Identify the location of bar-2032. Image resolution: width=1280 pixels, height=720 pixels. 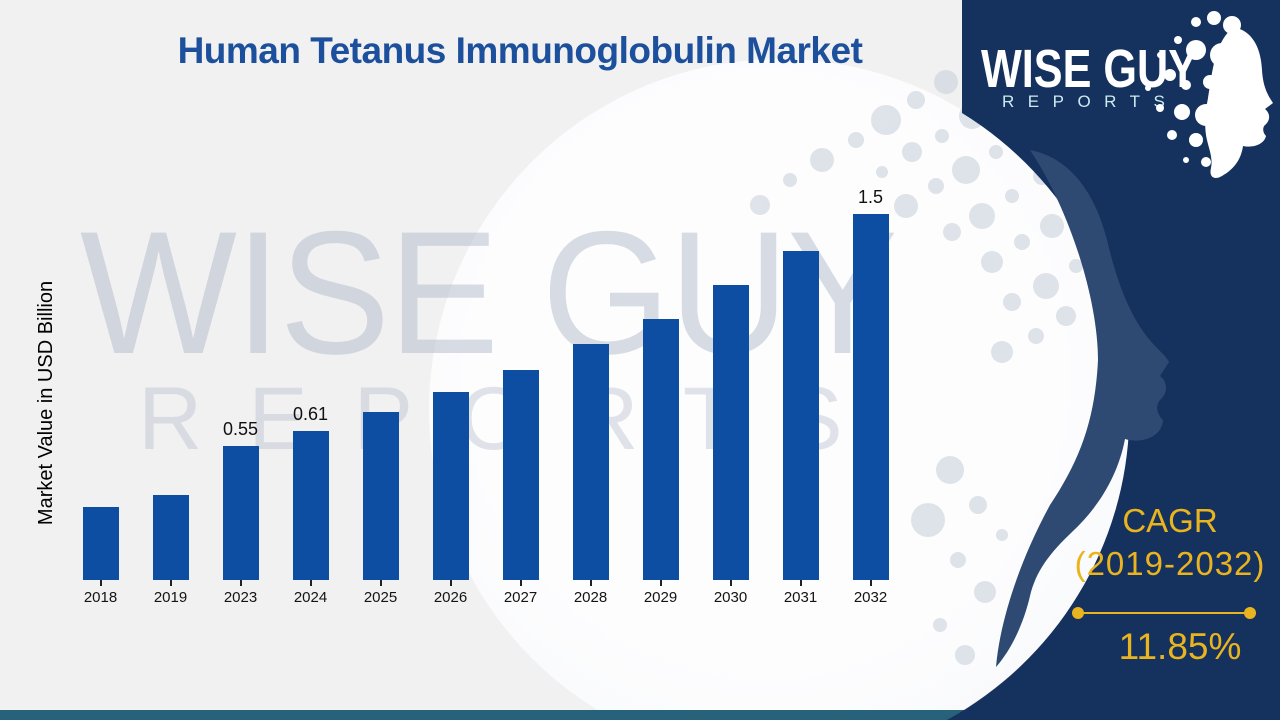
(870, 397).